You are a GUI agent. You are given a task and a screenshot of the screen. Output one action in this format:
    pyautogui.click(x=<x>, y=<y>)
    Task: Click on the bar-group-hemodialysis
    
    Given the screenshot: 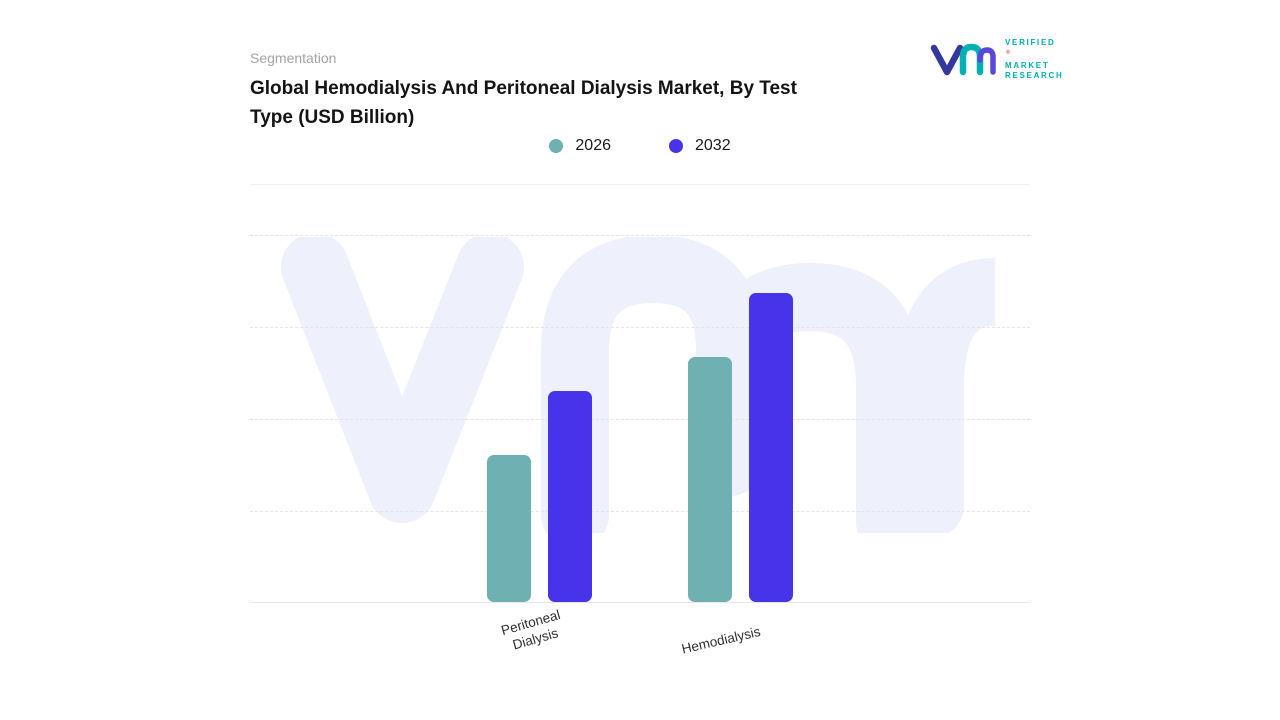 What is the action you would take?
    pyautogui.click(x=740, y=447)
    